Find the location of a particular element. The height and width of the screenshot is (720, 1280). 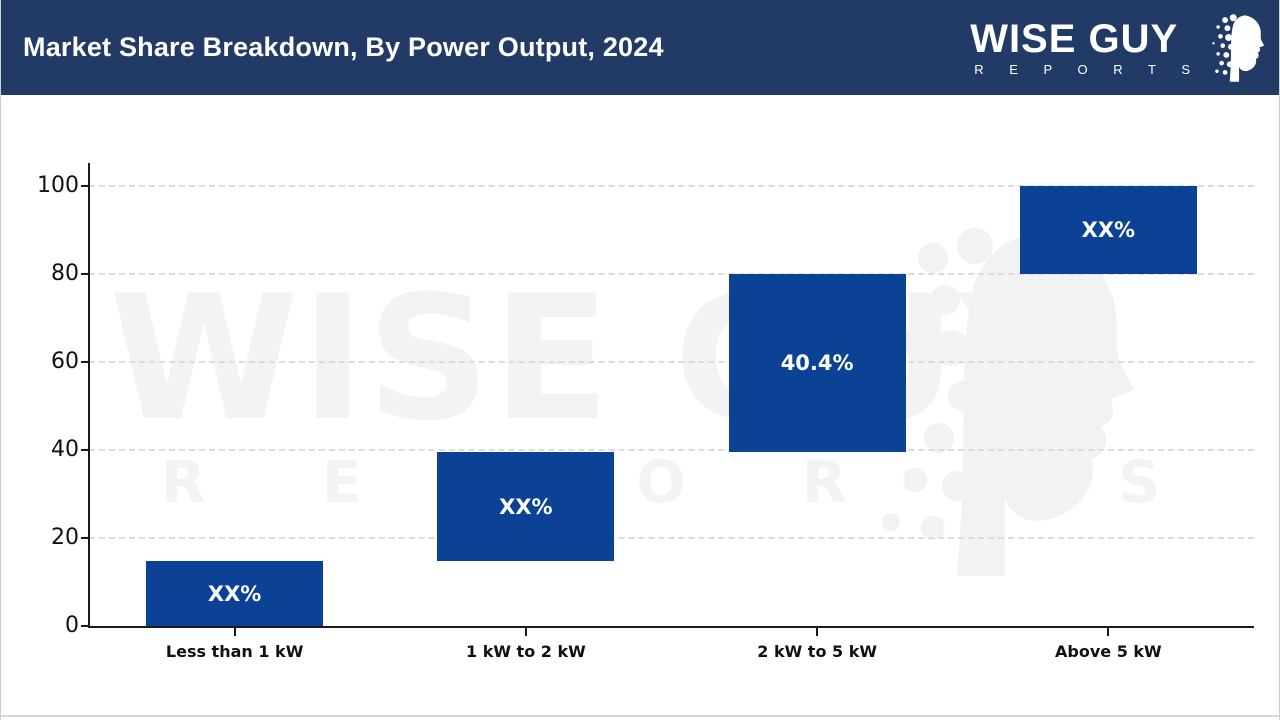

x-tick-label: Less than 1 kW is located at coordinates (234, 651).